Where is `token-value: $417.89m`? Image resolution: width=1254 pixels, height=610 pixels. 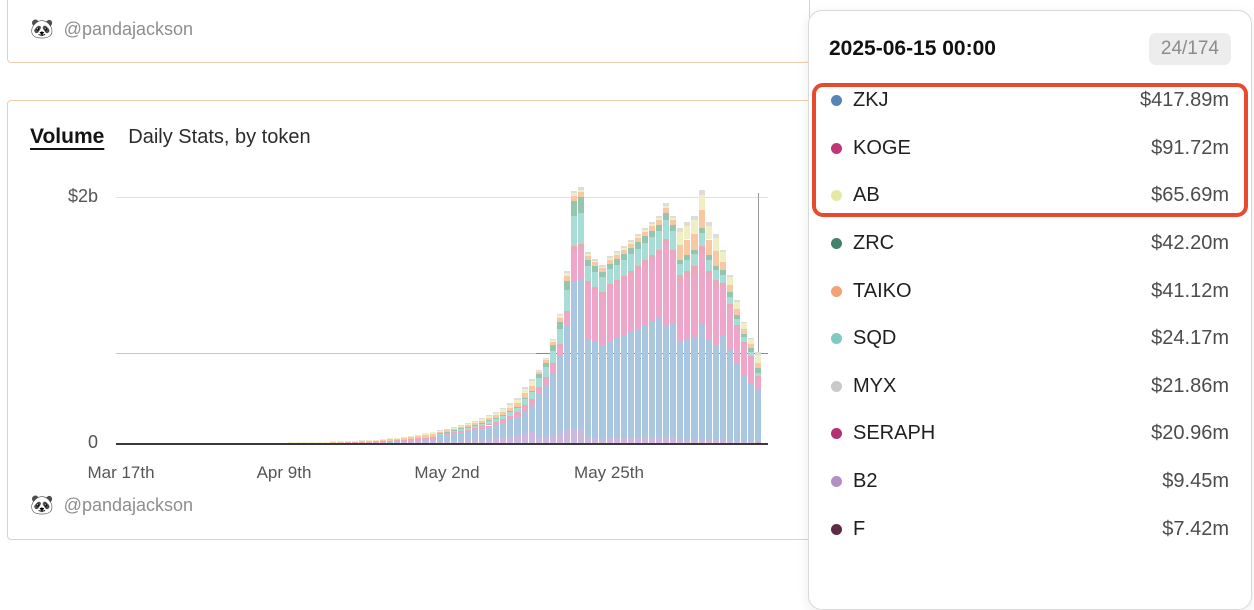 token-value: $417.89m is located at coordinates (1184, 100).